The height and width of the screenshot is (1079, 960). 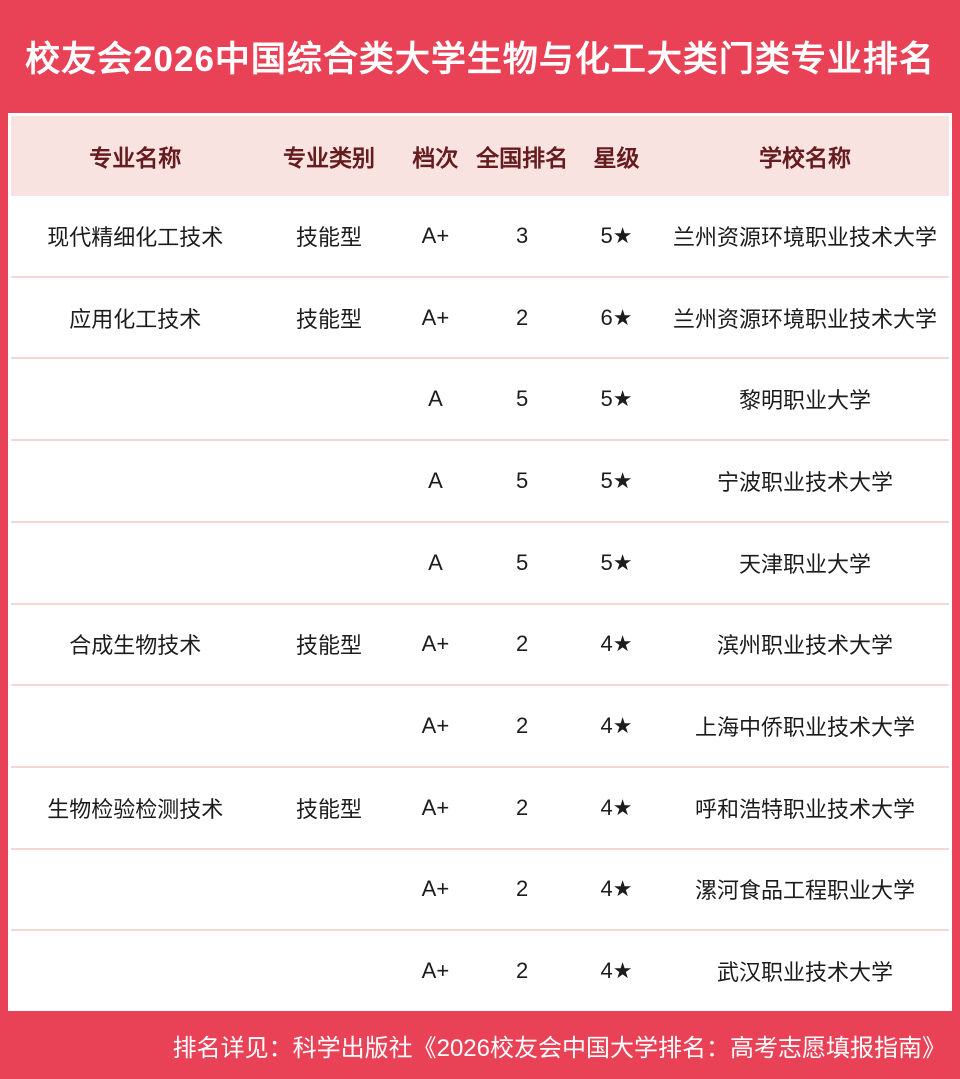 I want to click on cell-national-rank: 3, so click(x=522, y=235).